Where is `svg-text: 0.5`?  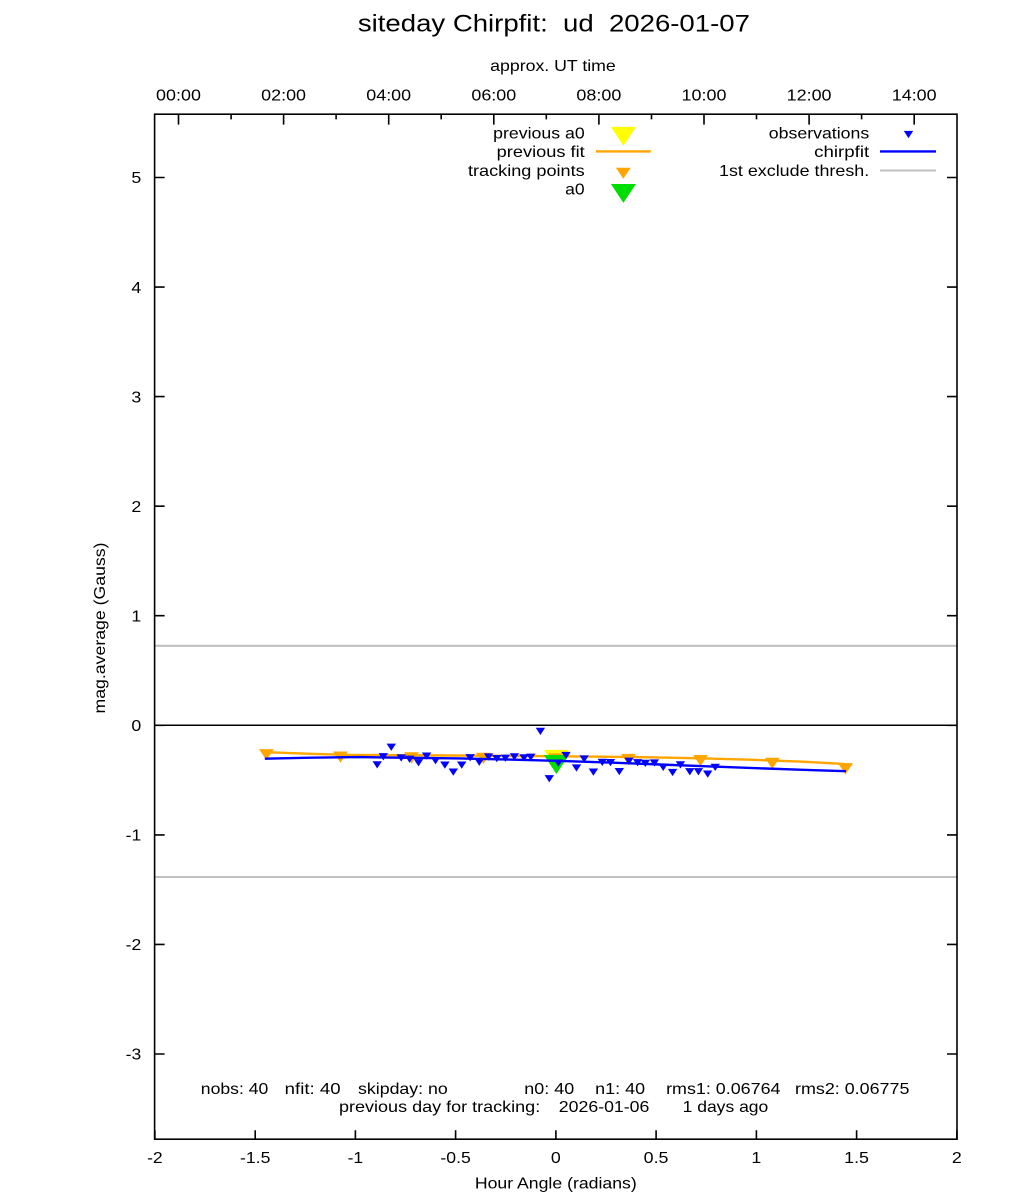
svg-text: 0.5 is located at coordinates (656, 1158).